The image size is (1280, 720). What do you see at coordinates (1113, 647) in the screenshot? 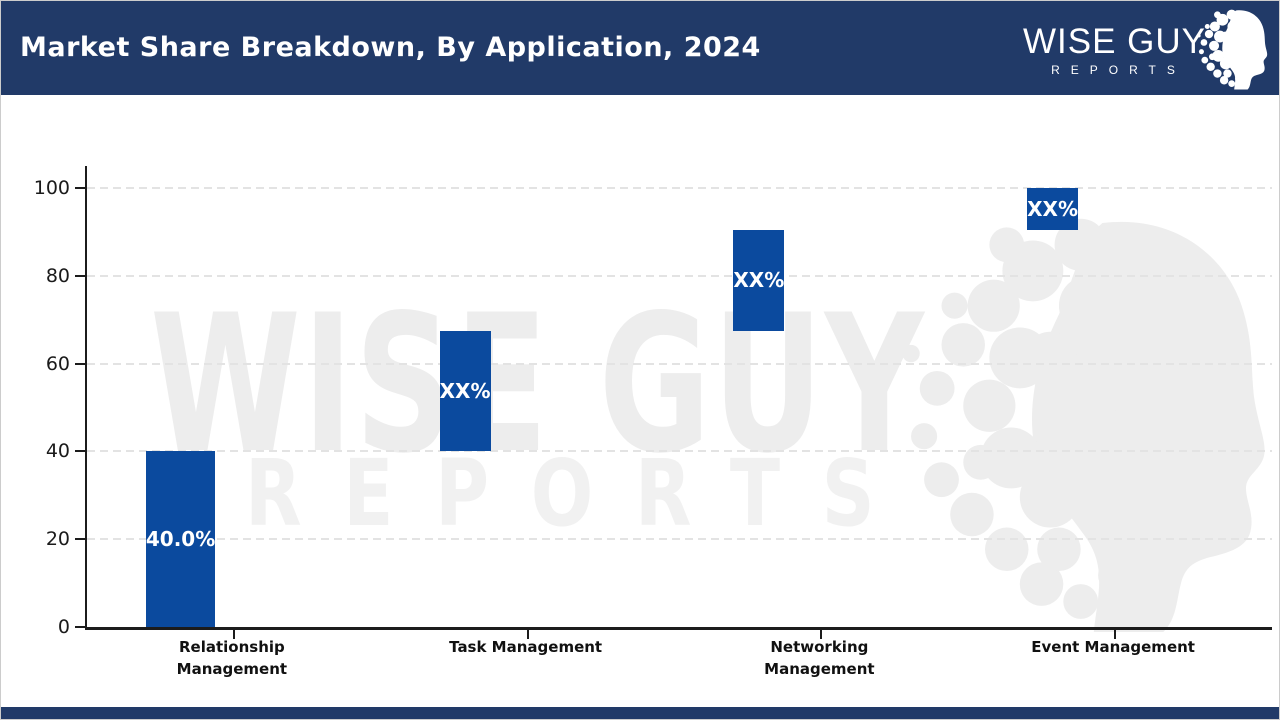
I see `x-category-label: Event Management` at bounding box center [1113, 647].